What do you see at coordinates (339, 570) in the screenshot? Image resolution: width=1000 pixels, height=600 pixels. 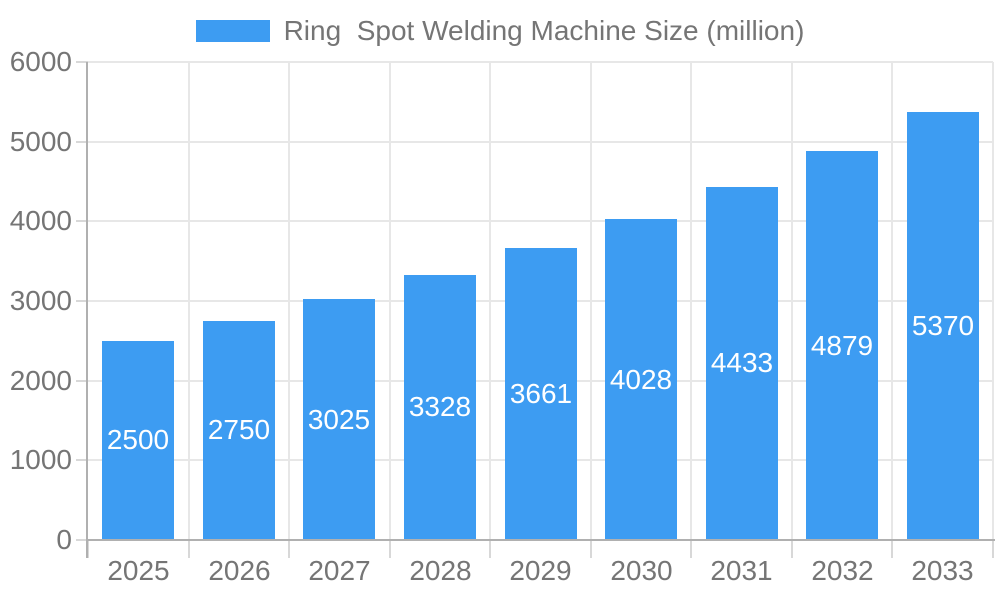 I see `x-tick-label: 2027` at bounding box center [339, 570].